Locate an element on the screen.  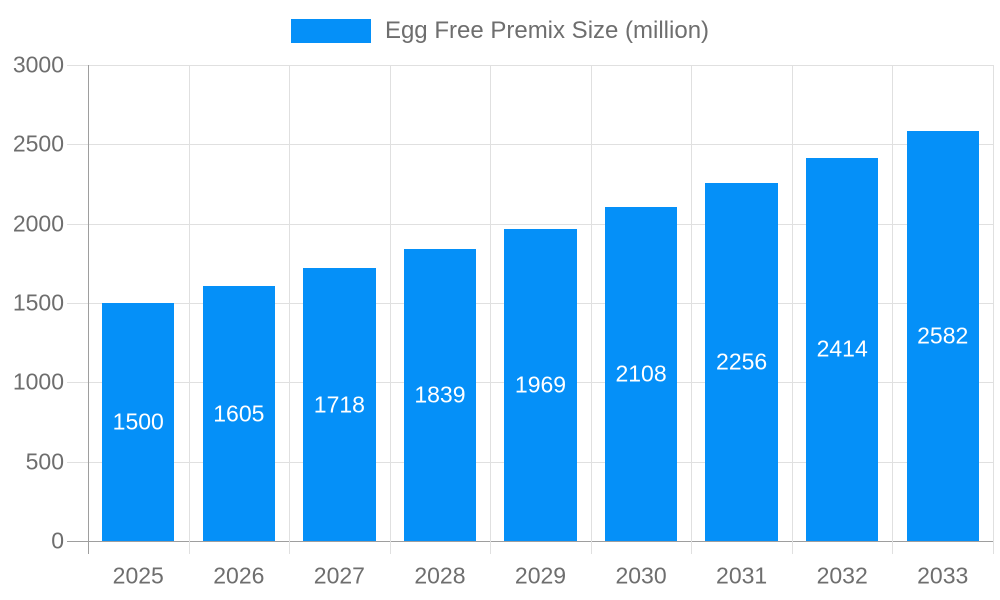
legend: Egg Free Premix Size (million) is located at coordinates (500, 31).